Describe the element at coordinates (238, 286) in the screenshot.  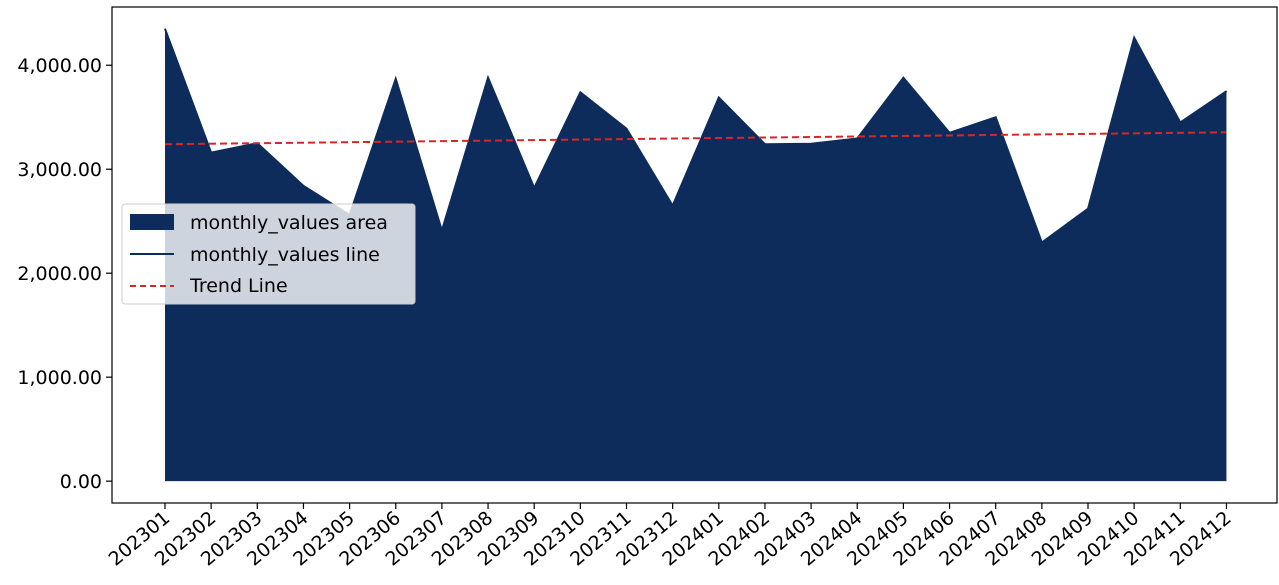
I see `legend-label-trend: Trend Line` at that location.